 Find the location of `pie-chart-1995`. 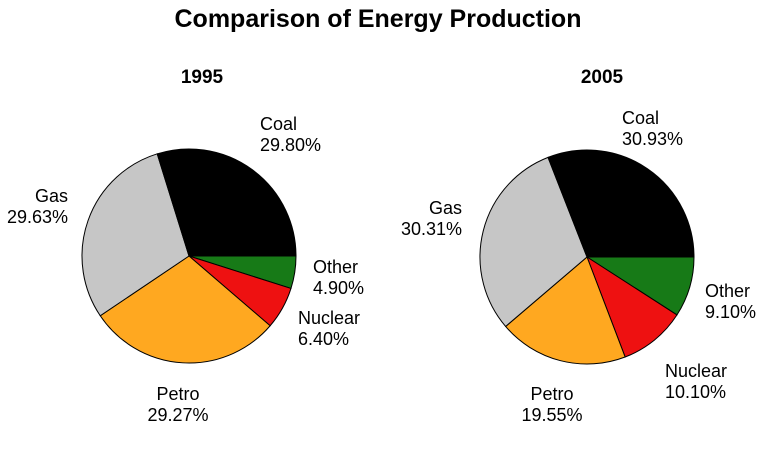

pie-chart-1995 is located at coordinates (189, 256).